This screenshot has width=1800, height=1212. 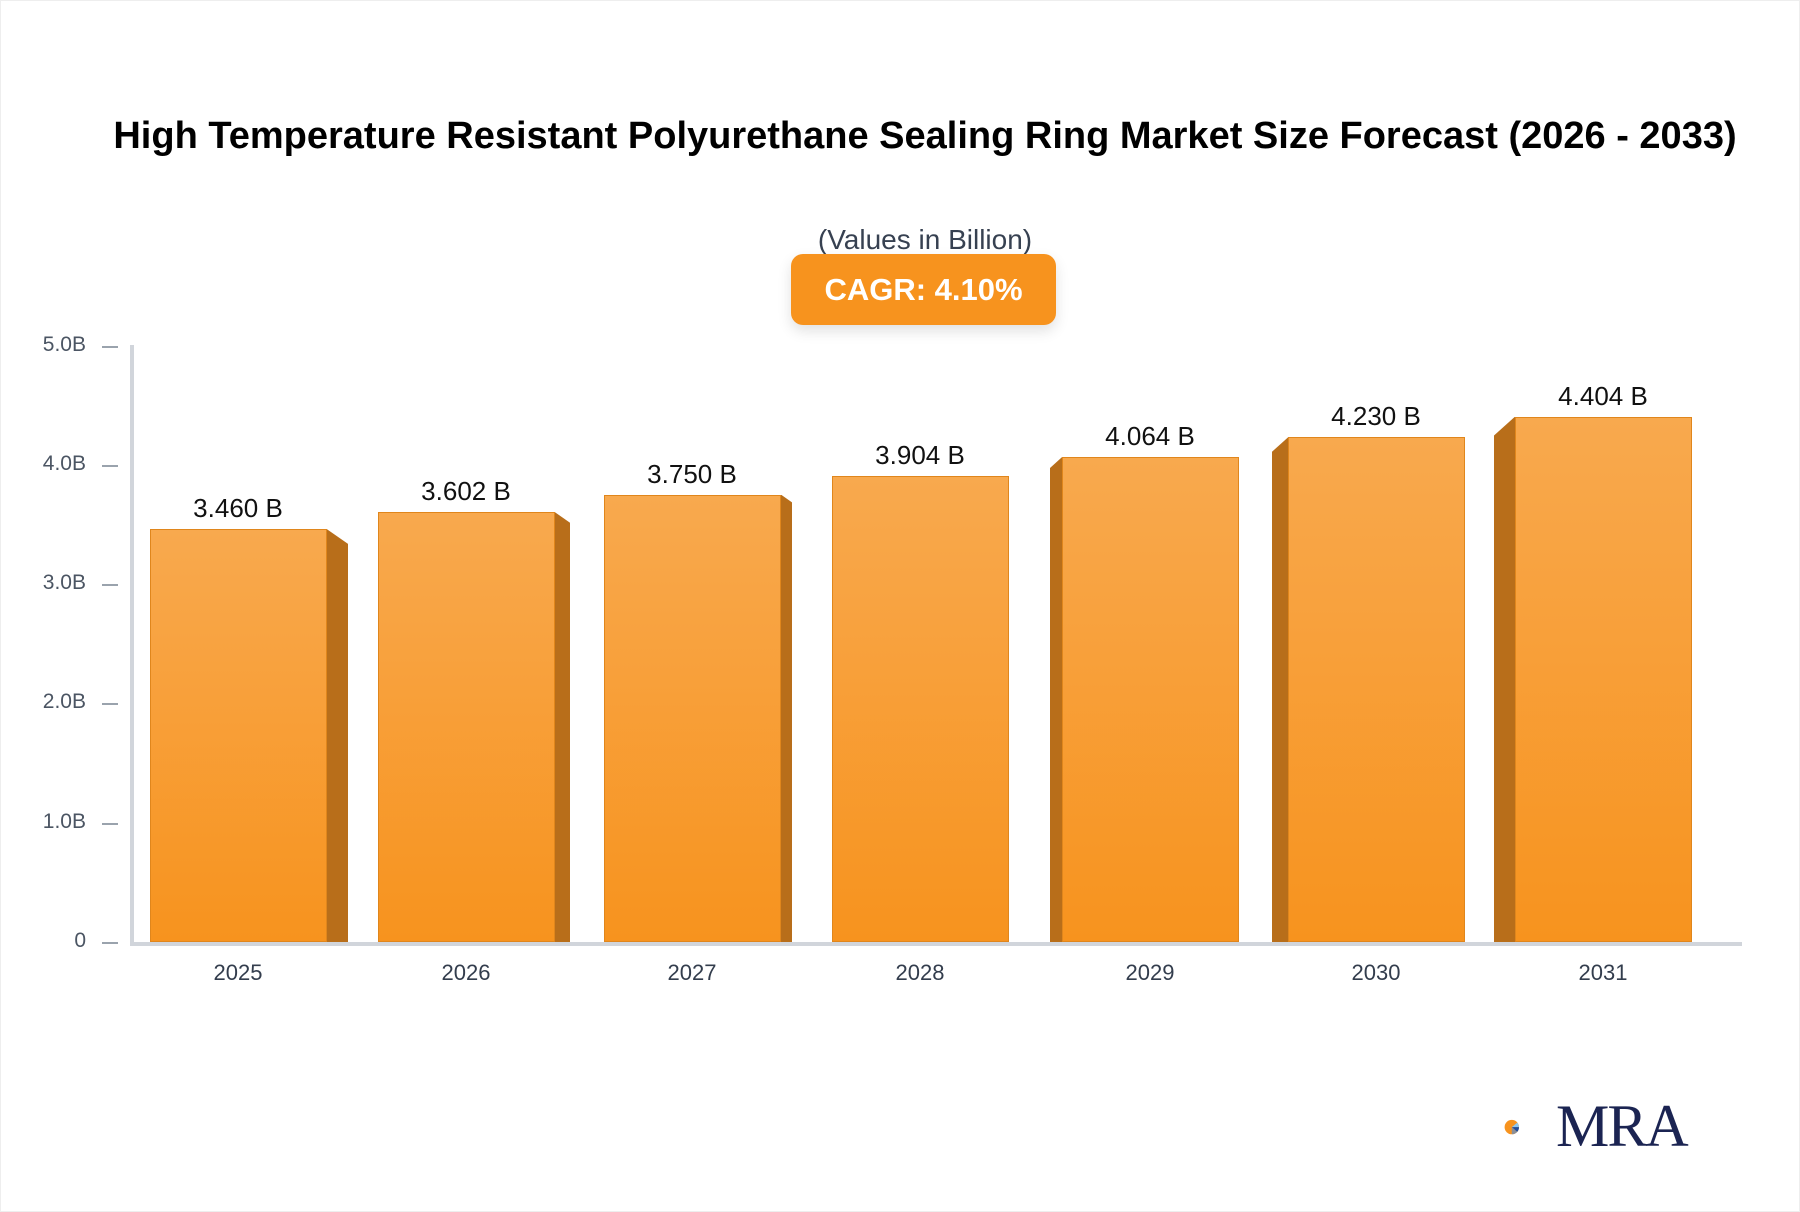 I want to click on bar-value-label: 4.230 B, so click(x=1376, y=416).